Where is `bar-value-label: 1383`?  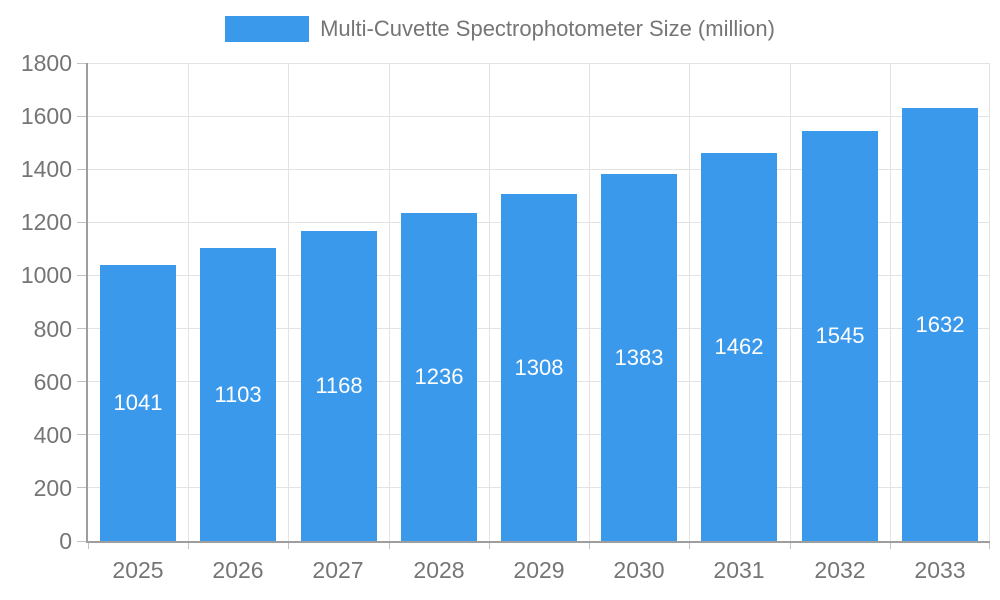
bar-value-label: 1383 is located at coordinates (639, 357).